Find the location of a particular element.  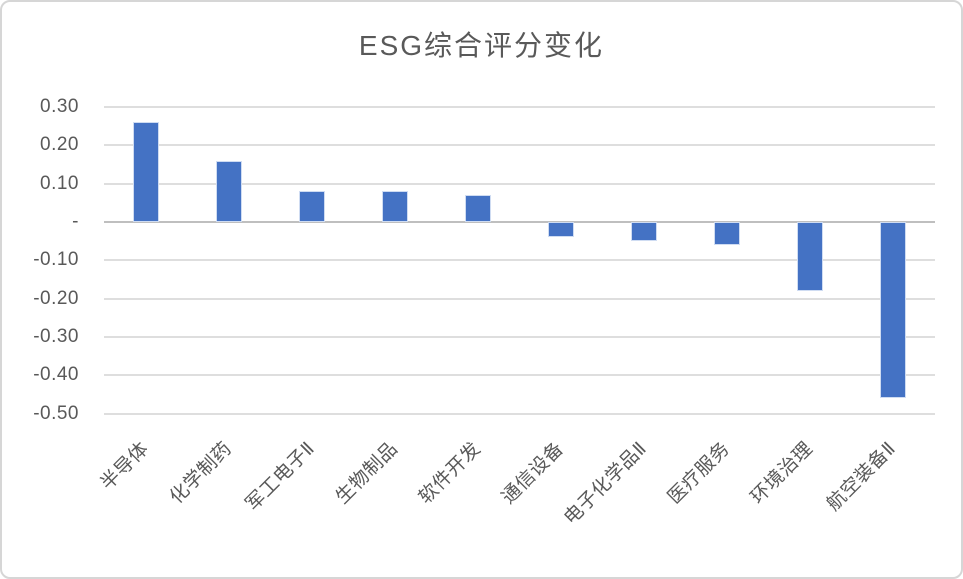

y-tick-label: 0.10 is located at coordinates (59, 183).